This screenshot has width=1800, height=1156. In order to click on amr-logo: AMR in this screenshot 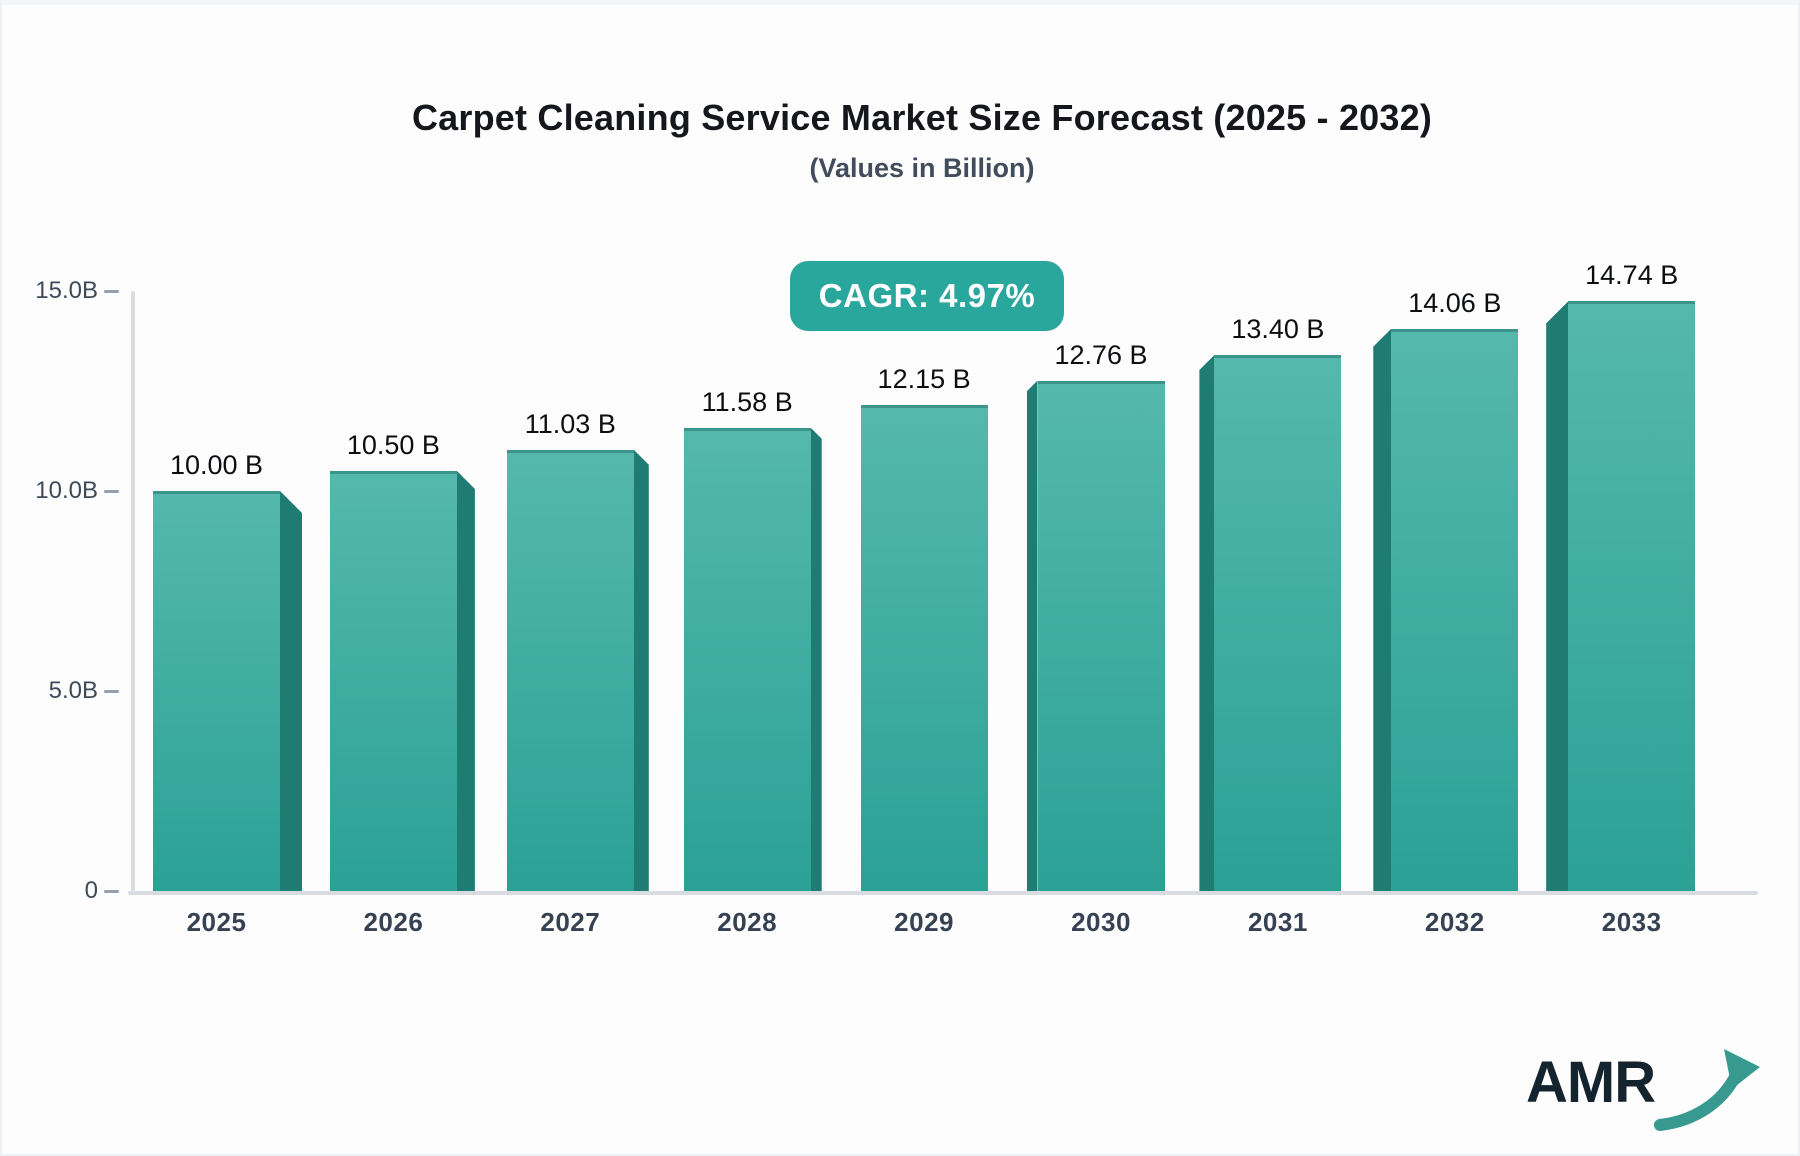, I will do `click(1643, 1086)`.